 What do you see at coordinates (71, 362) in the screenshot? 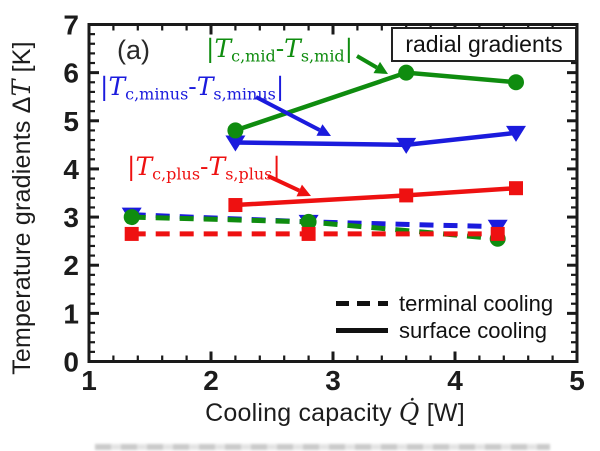
I see `y-tick-label: 0` at bounding box center [71, 362].